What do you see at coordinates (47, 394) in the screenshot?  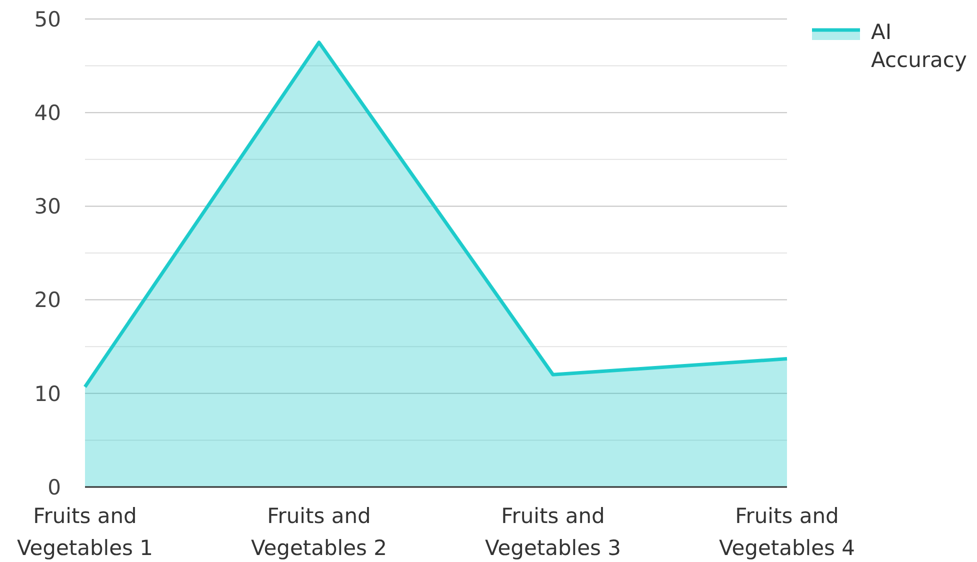 I see `y-tick-label: 10` at bounding box center [47, 394].